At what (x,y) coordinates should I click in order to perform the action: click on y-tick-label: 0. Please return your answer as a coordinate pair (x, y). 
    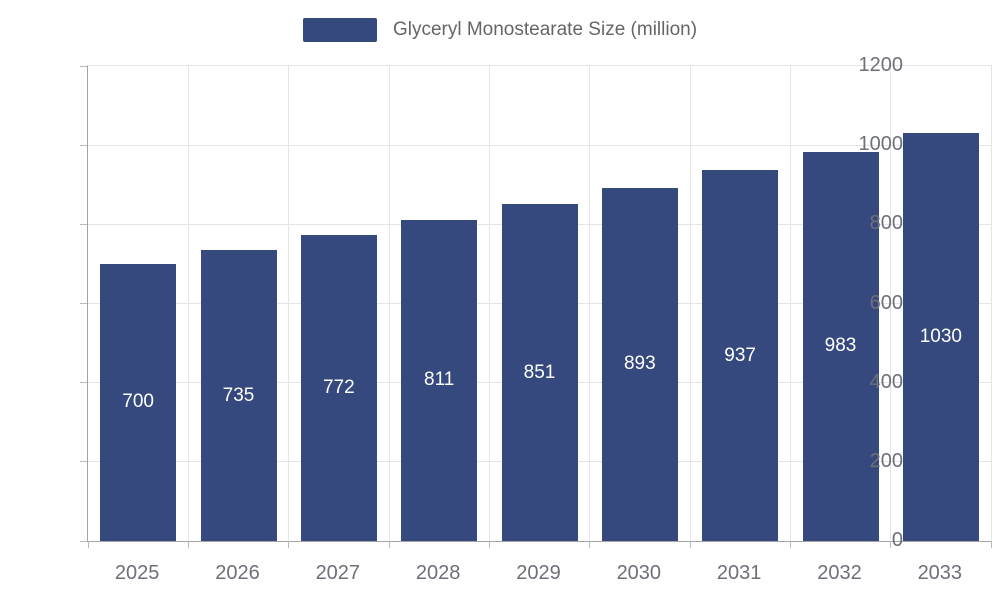
    Looking at the image, I should click on (897, 540).